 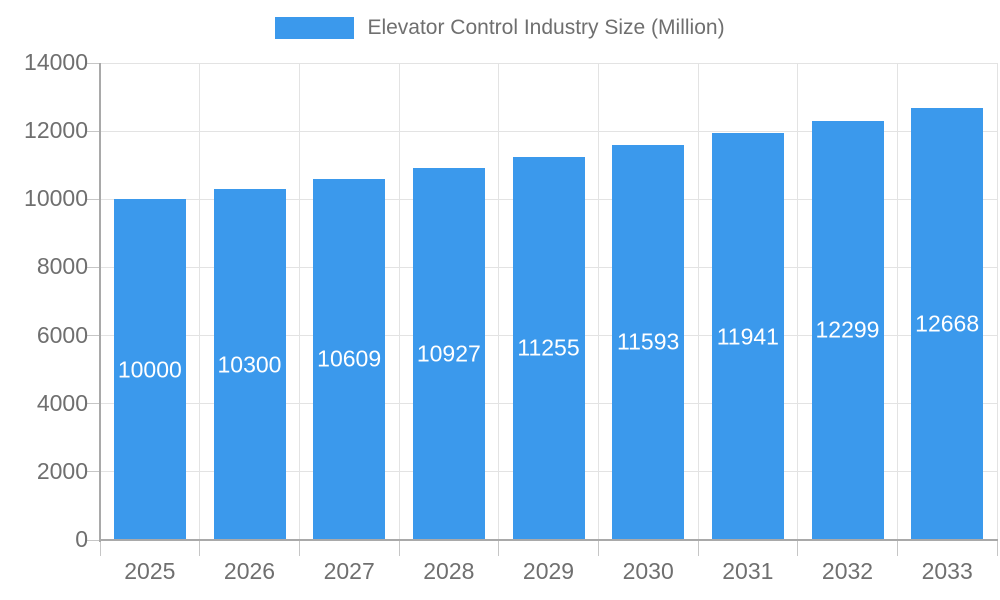 I want to click on bar: 11593, so click(x=648, y=342).